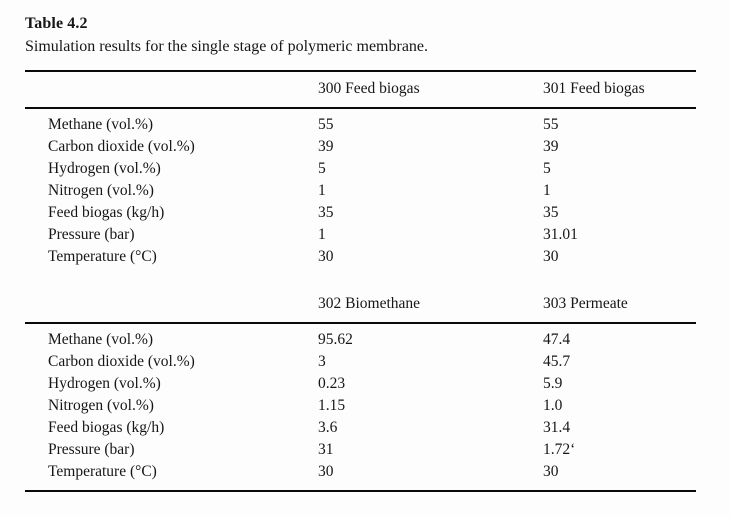  What do you see at coordinates (553, 405) in the screenshot?
I see `cell-value: 1.0` at bounding box center [553, 405].